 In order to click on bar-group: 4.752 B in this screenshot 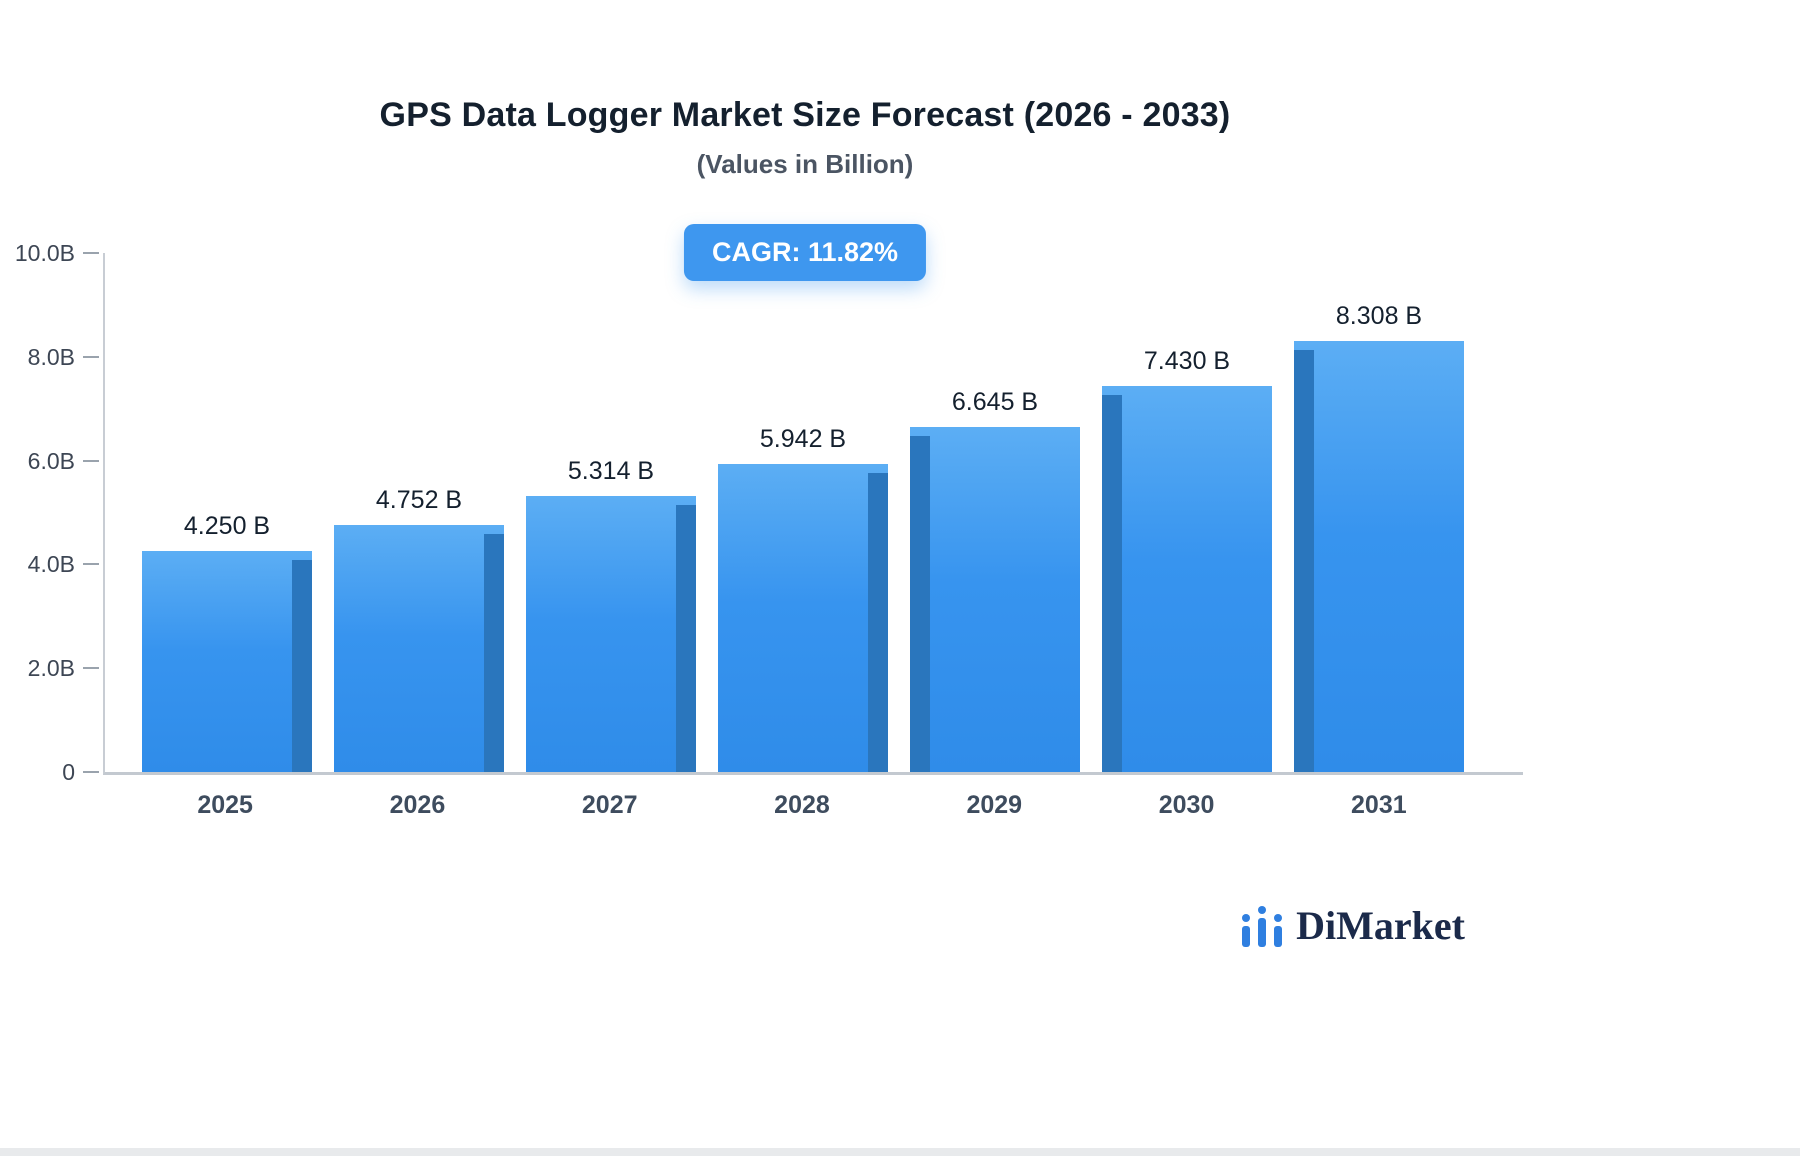, I will do `click(419, 512)`.